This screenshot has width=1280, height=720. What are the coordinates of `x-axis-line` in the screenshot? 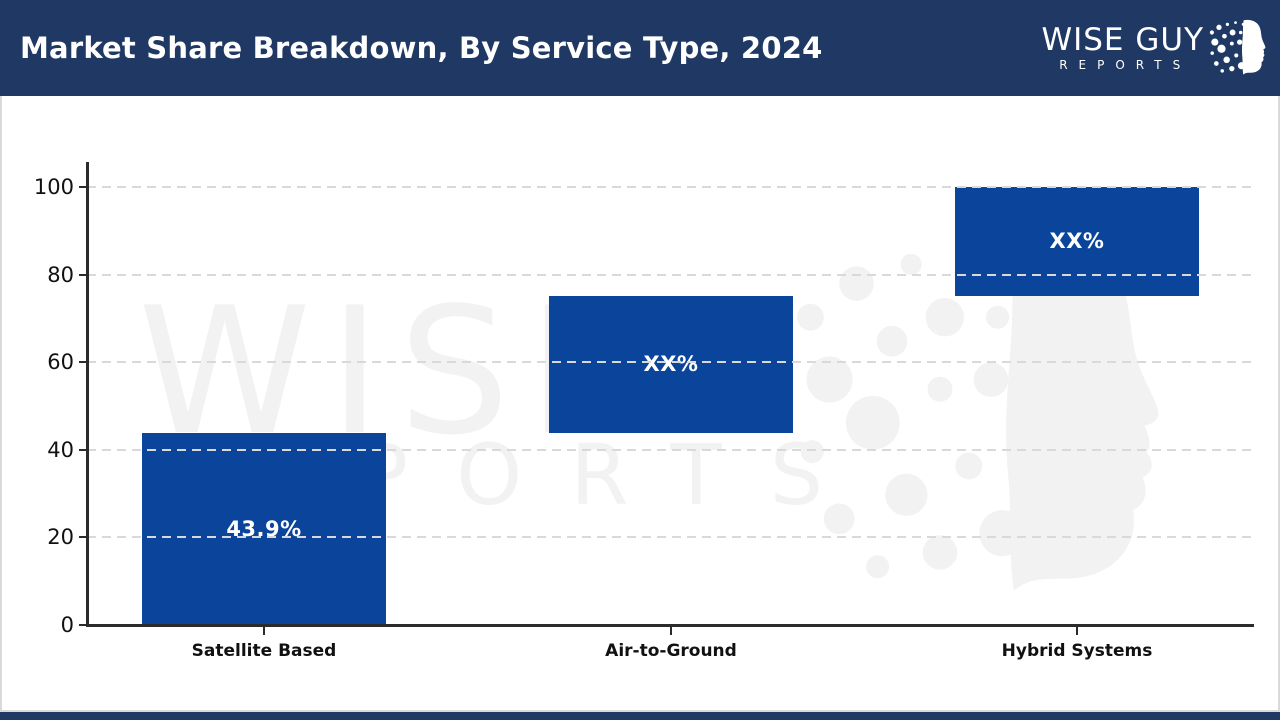 It's located at (670, 625).